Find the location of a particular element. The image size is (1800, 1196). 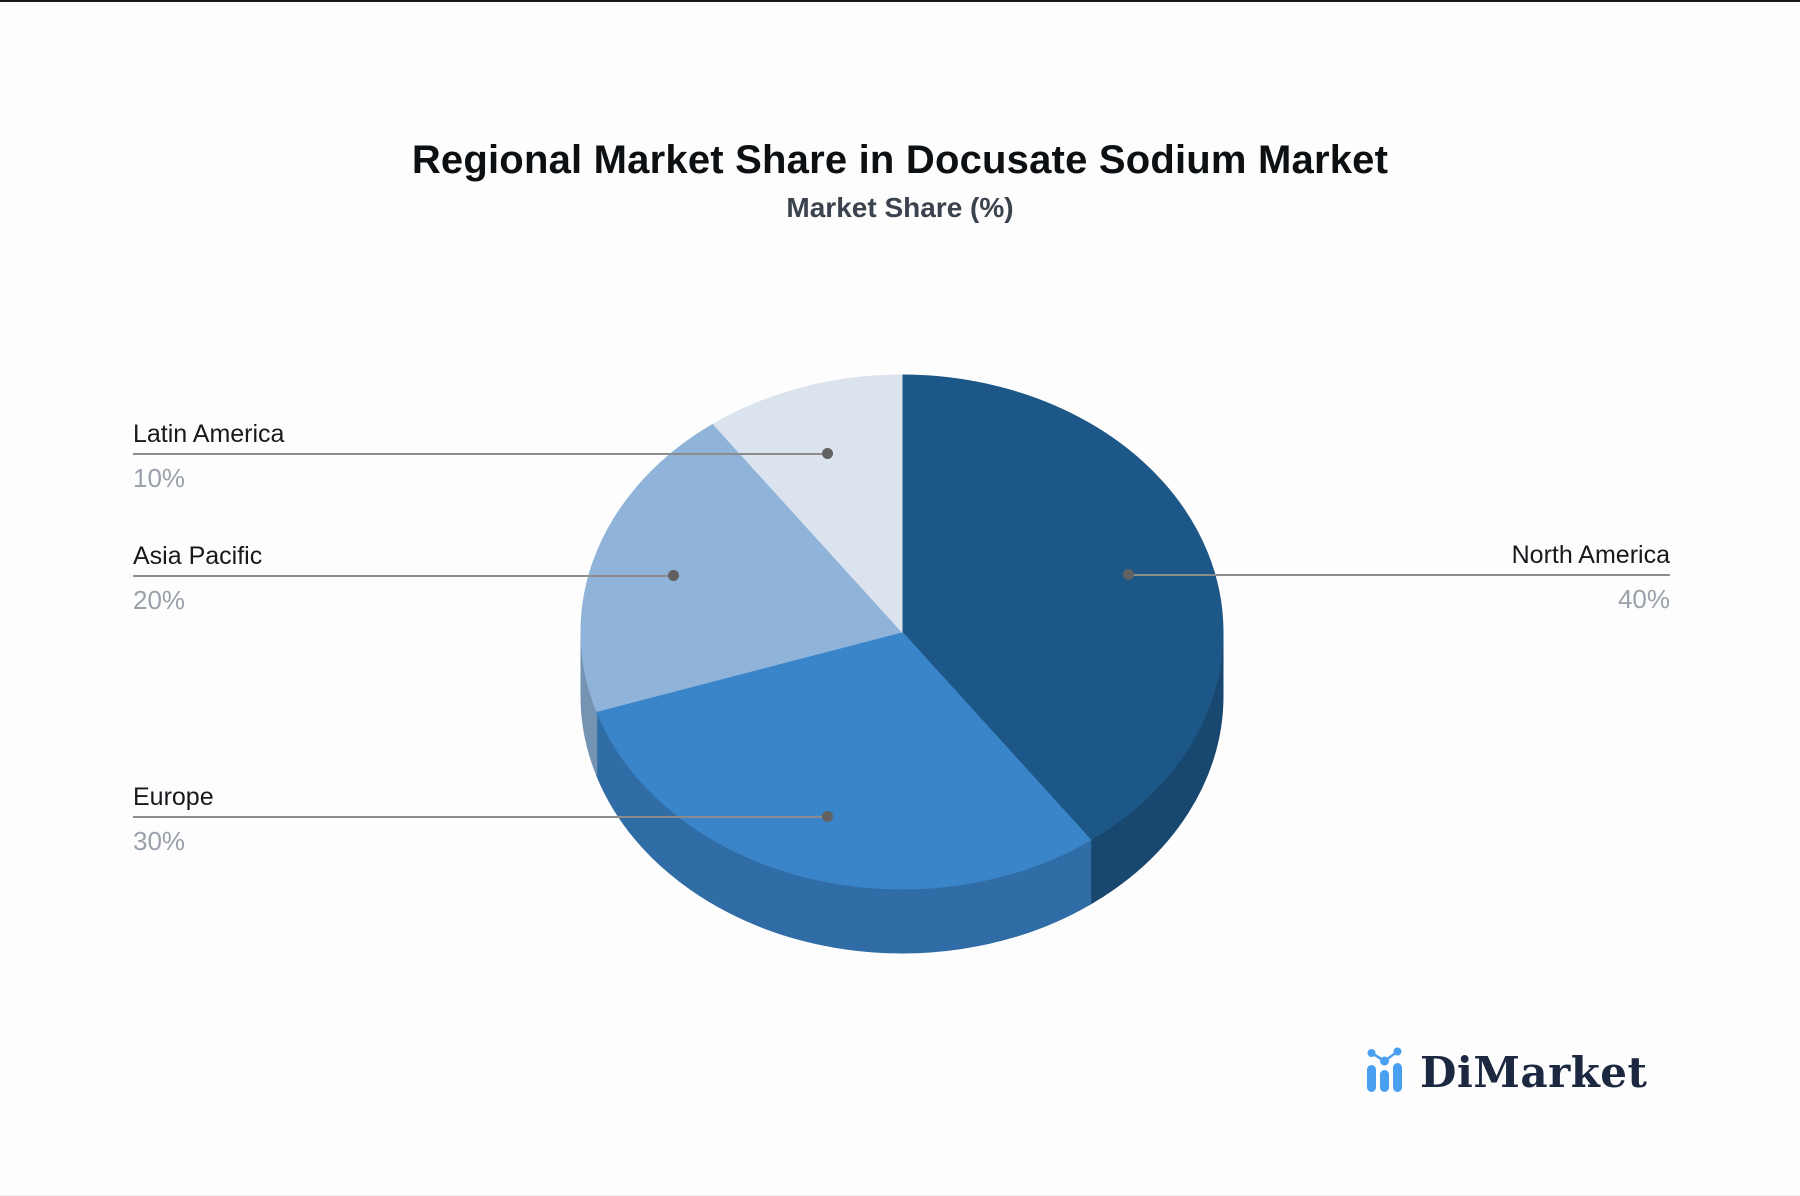

callout-dot-asia-pacific is located at coordinates (673, 575).